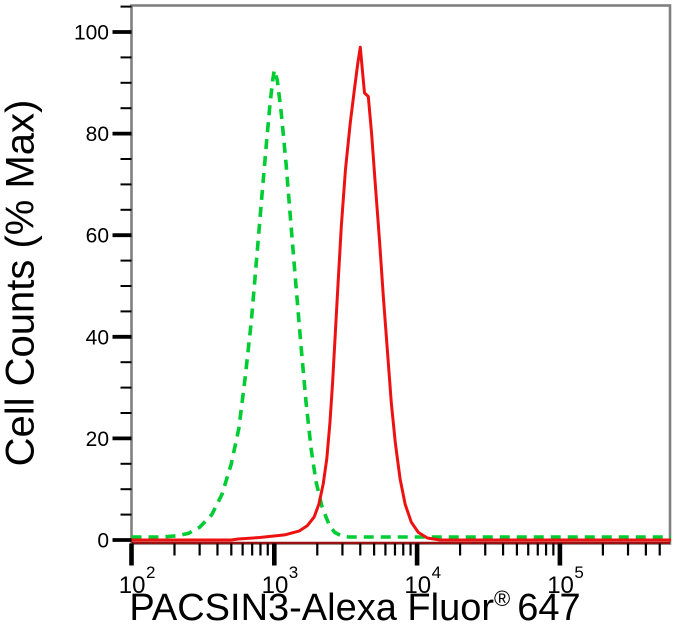 The width and height of the screenshot is (688, 627). What do you see at coordinates (97, 337) in the screenshot?
I see `y-tick-label-40: 40` at bounding box center [97, 337].